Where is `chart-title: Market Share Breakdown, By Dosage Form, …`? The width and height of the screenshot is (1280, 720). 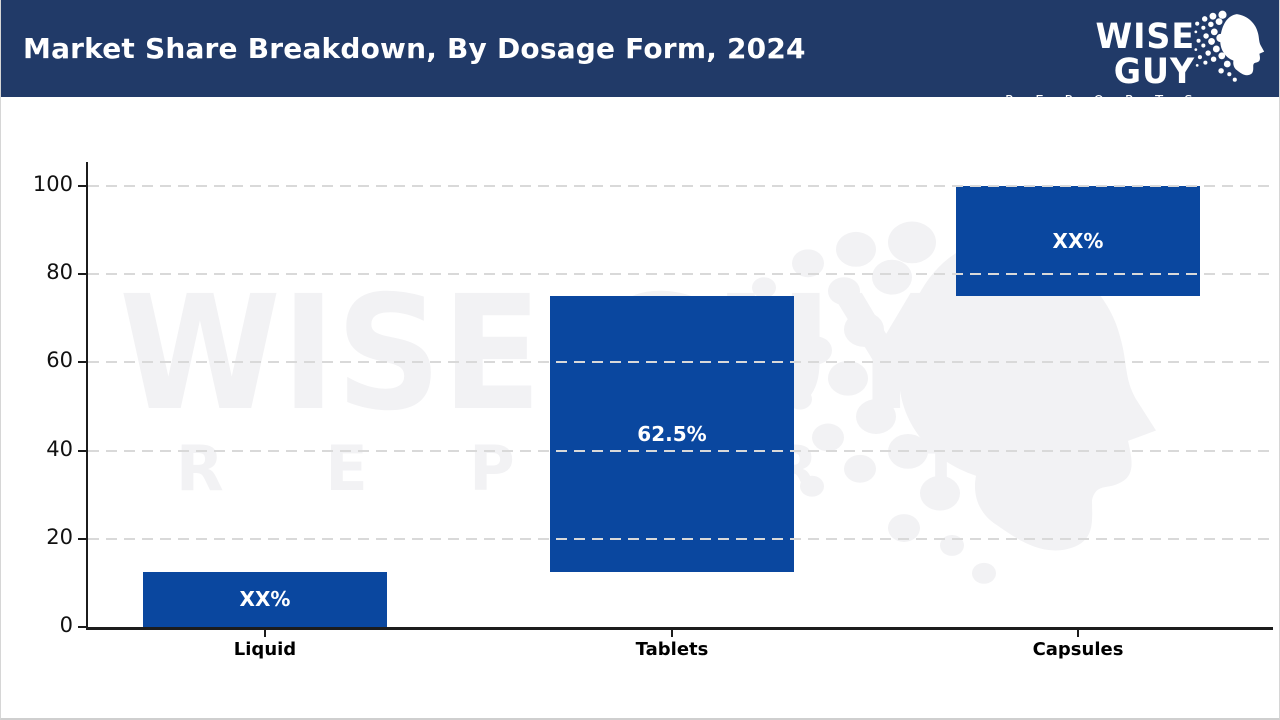 chart-title: Market Share Breakdown, By Dosage Form, … is located at coordinates (414, 48).